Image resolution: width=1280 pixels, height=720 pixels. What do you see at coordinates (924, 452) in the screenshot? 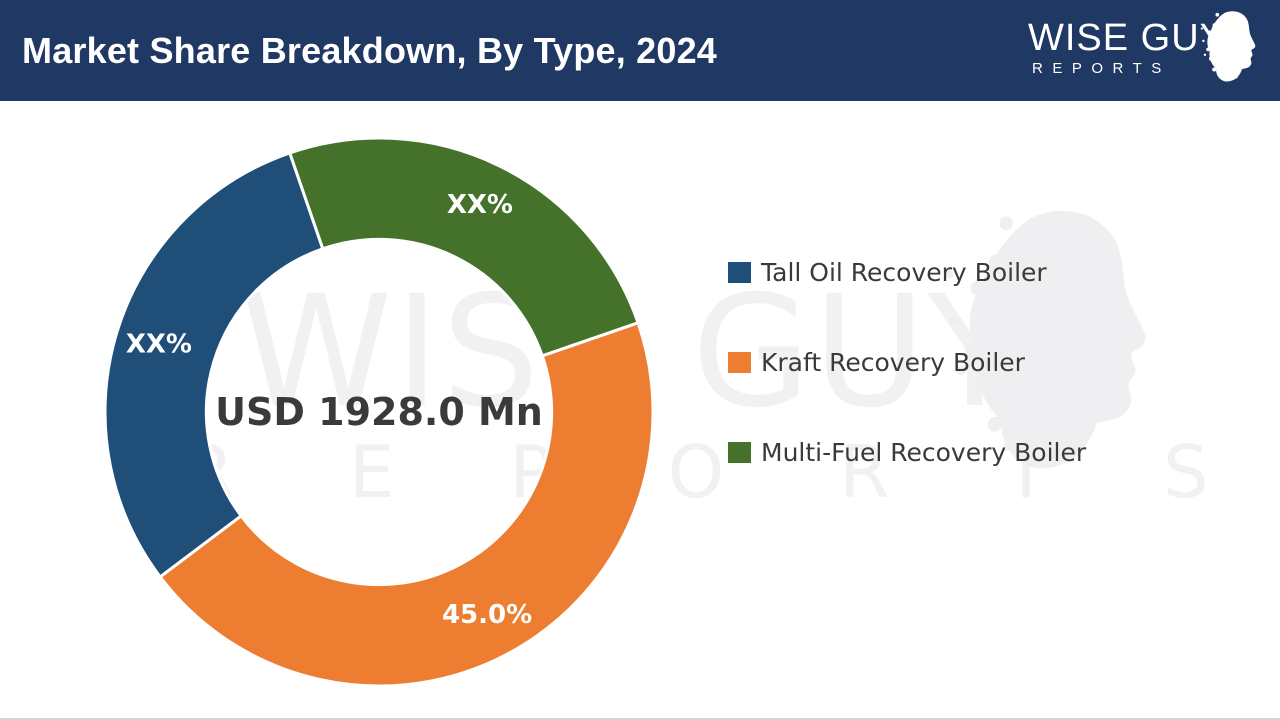
I see `legend-label: Multi-Fuel Recovery Boiler` at bounding box center [924, 452].